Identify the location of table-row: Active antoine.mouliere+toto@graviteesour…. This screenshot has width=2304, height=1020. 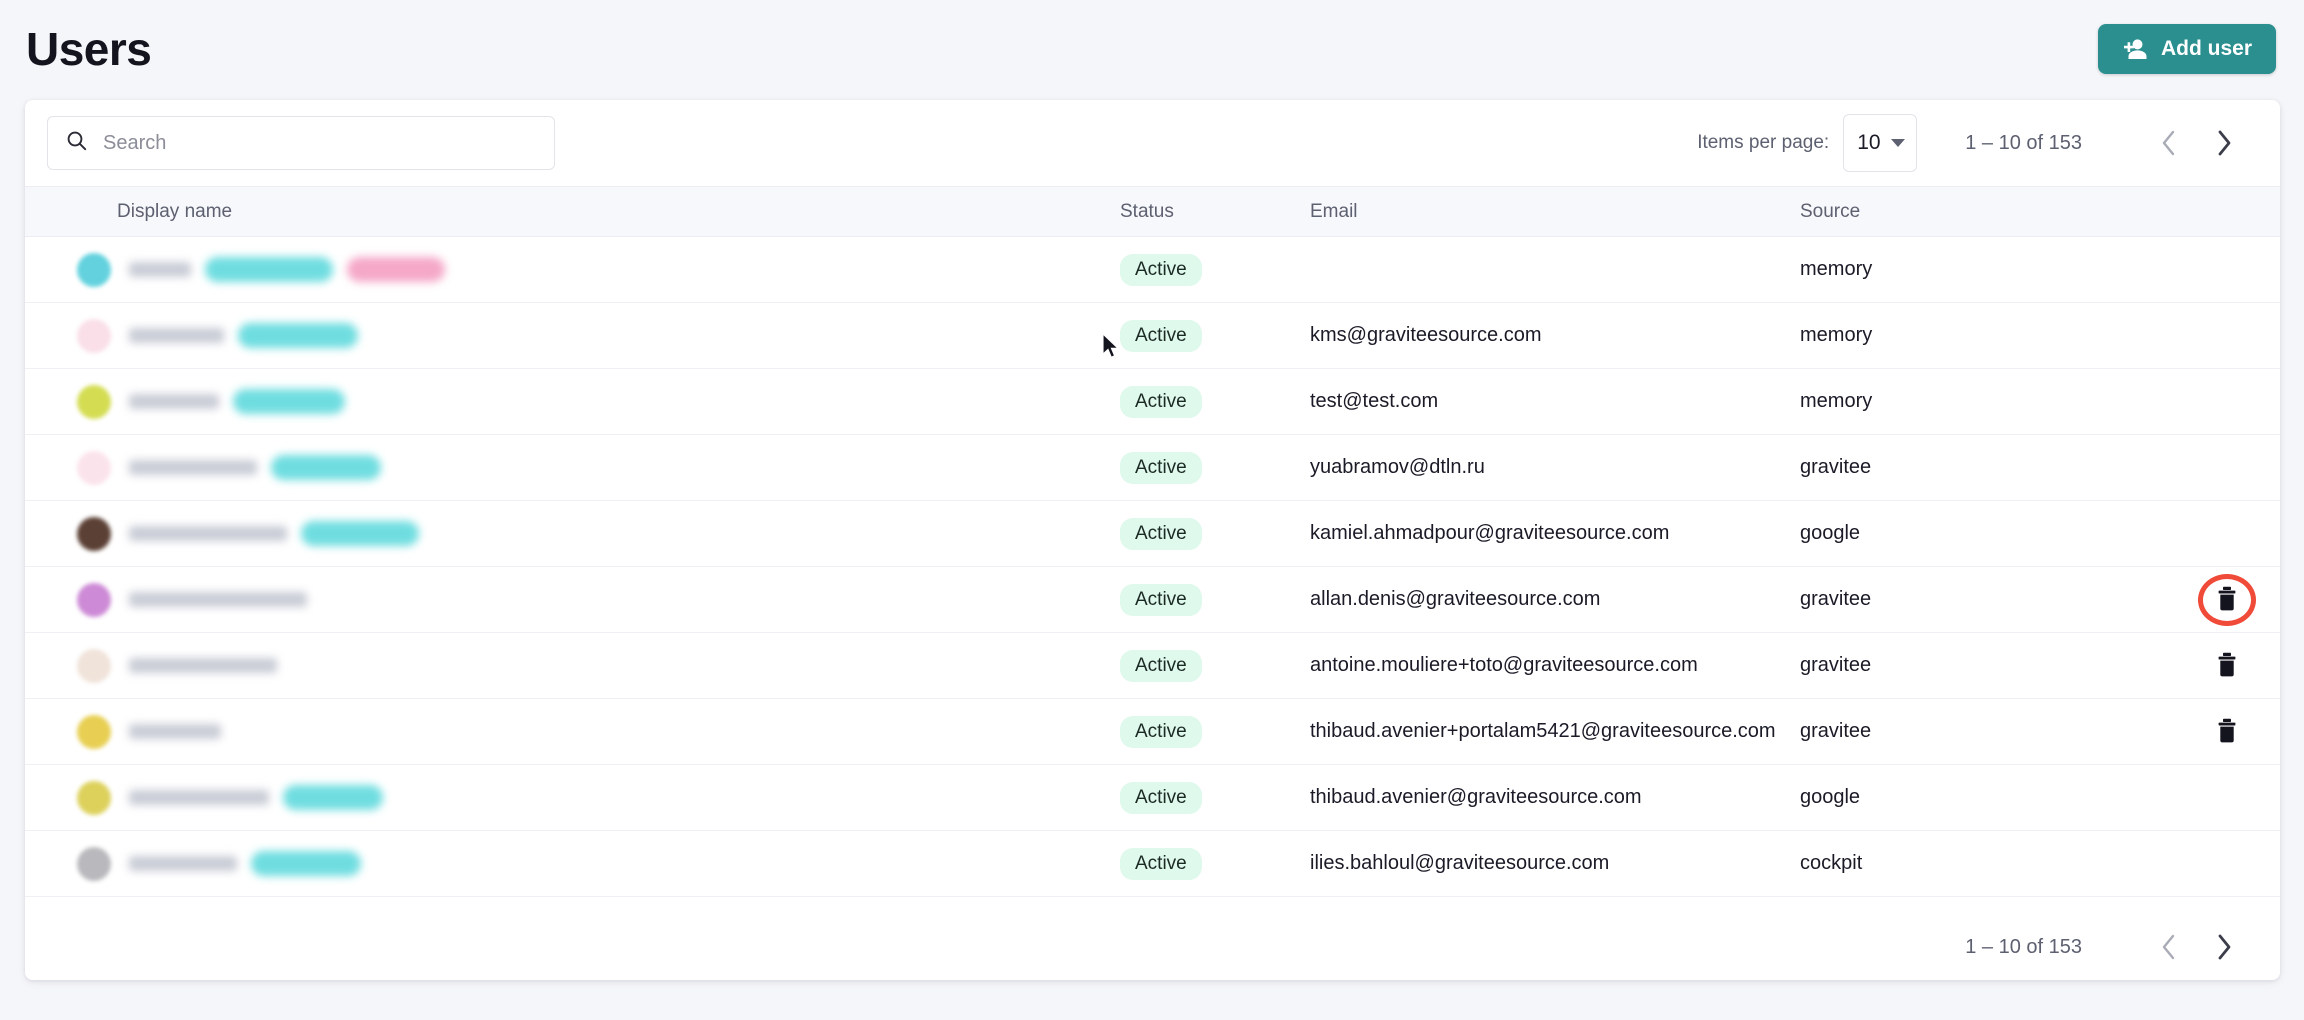
(1152, 666).